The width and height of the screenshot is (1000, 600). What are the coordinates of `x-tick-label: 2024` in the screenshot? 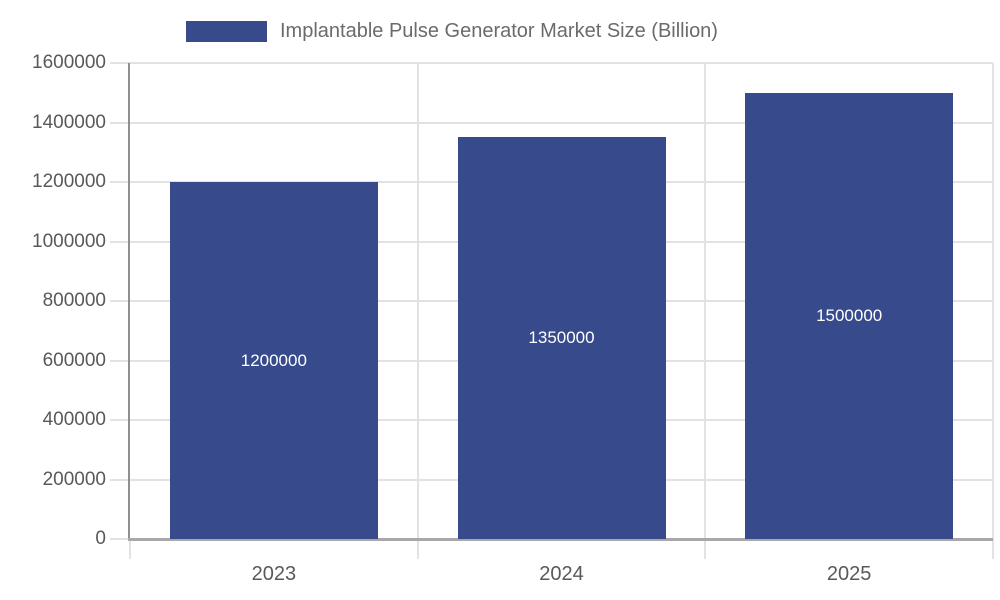 It's located at (561, 574).